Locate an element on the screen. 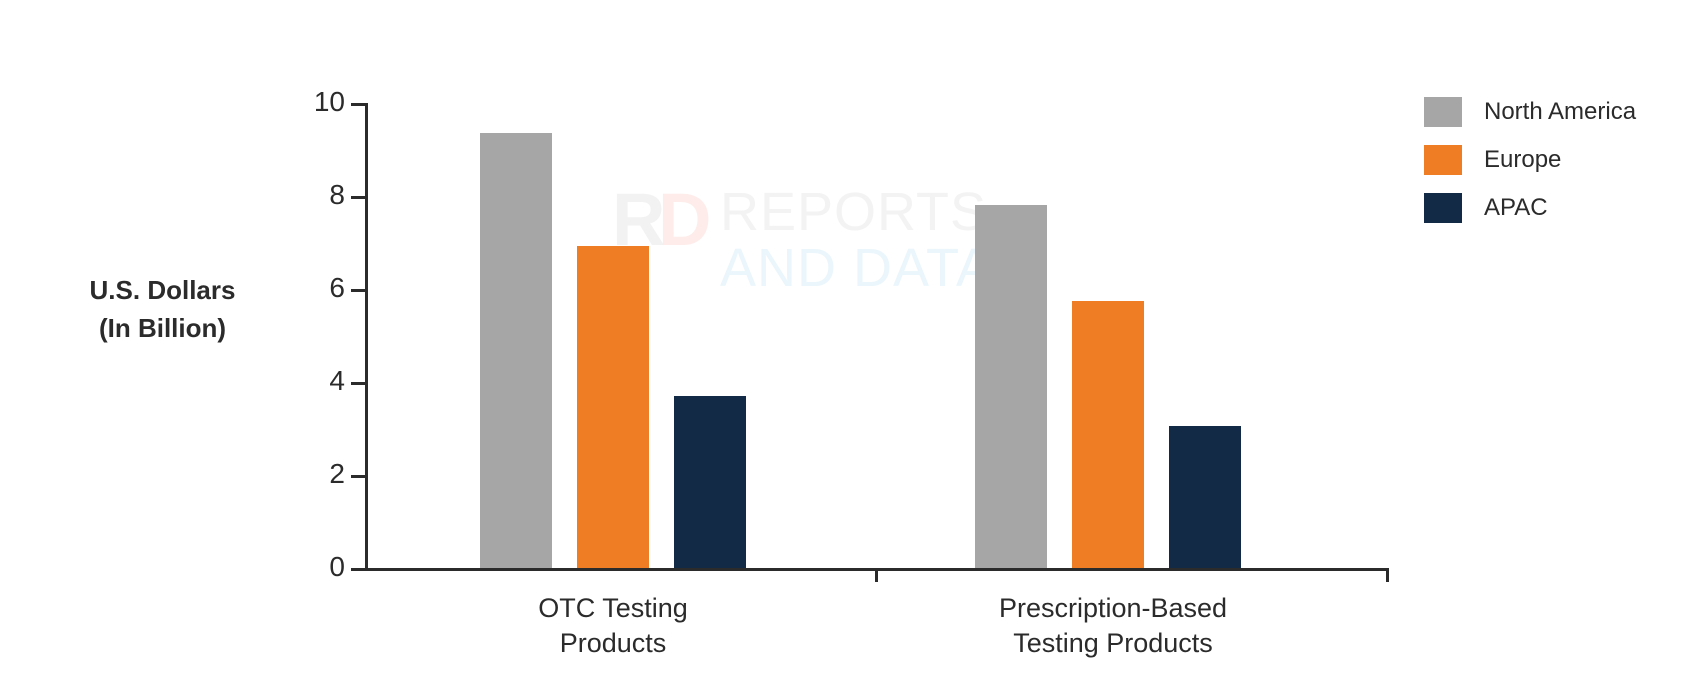  legend-item-europe: Europe is located at coordinates (1554, 160).